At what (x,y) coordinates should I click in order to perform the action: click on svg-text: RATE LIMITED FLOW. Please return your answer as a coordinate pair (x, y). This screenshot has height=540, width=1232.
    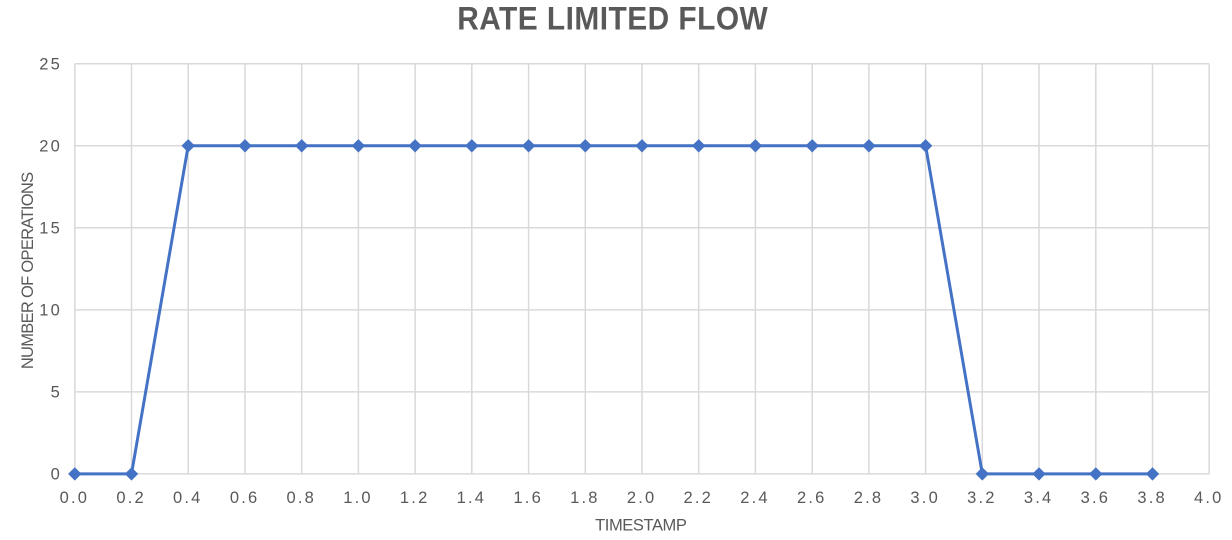
    Looking at the image, I should click on (612, 18).